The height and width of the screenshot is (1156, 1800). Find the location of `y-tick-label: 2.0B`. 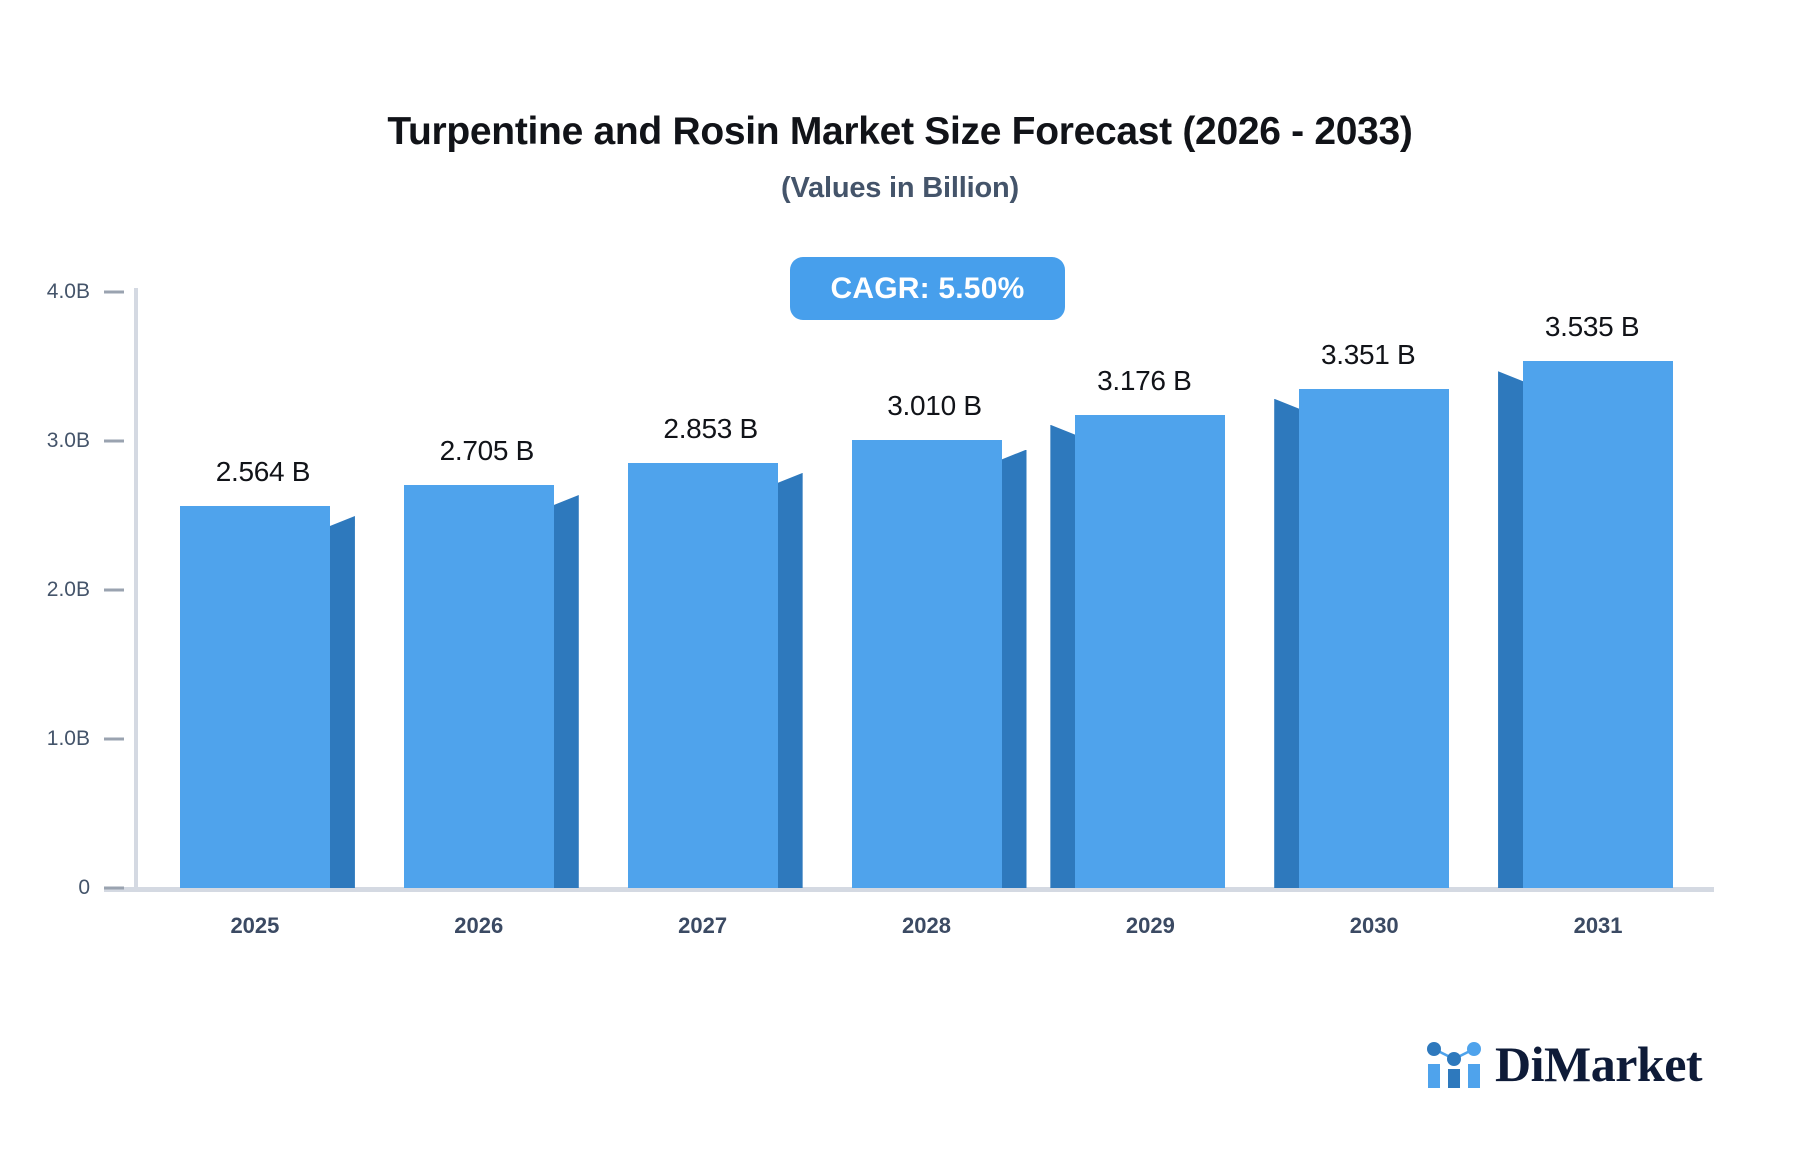

y-tick-label: 2.0B is located at coordinates (68, 589).